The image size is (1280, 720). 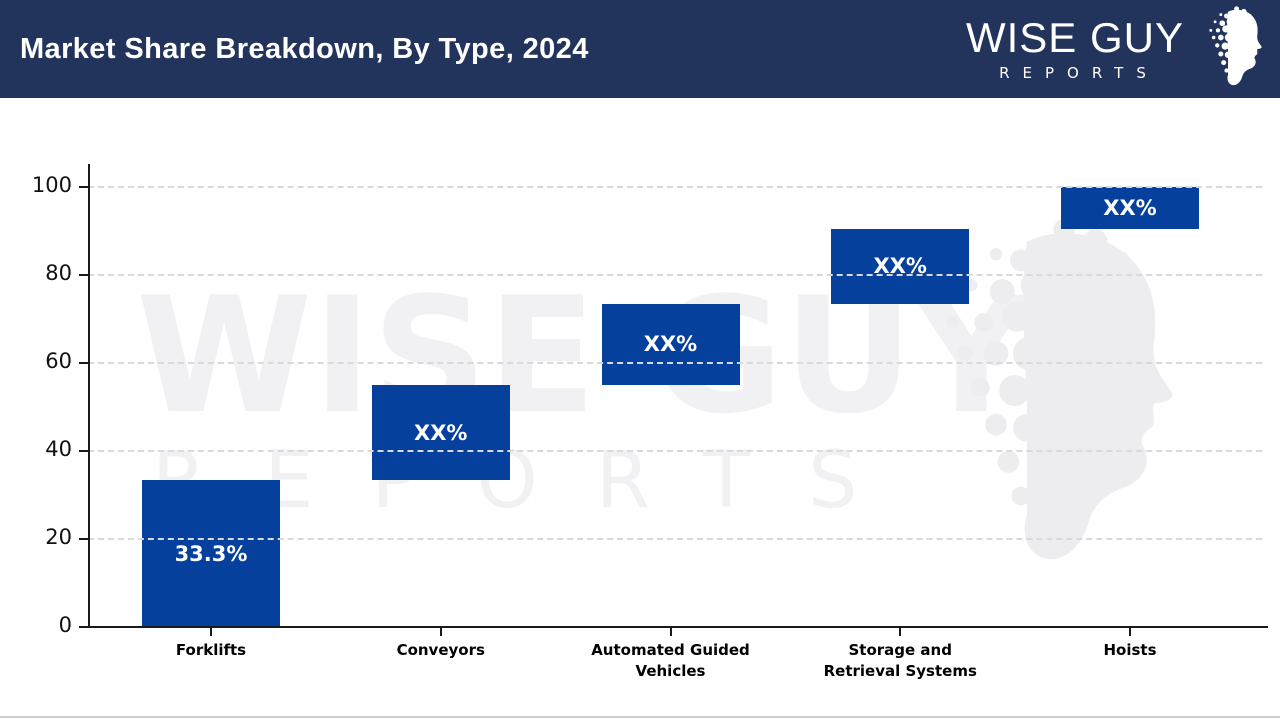 I want to click on bottom-divider, so click(x=640, y=717).